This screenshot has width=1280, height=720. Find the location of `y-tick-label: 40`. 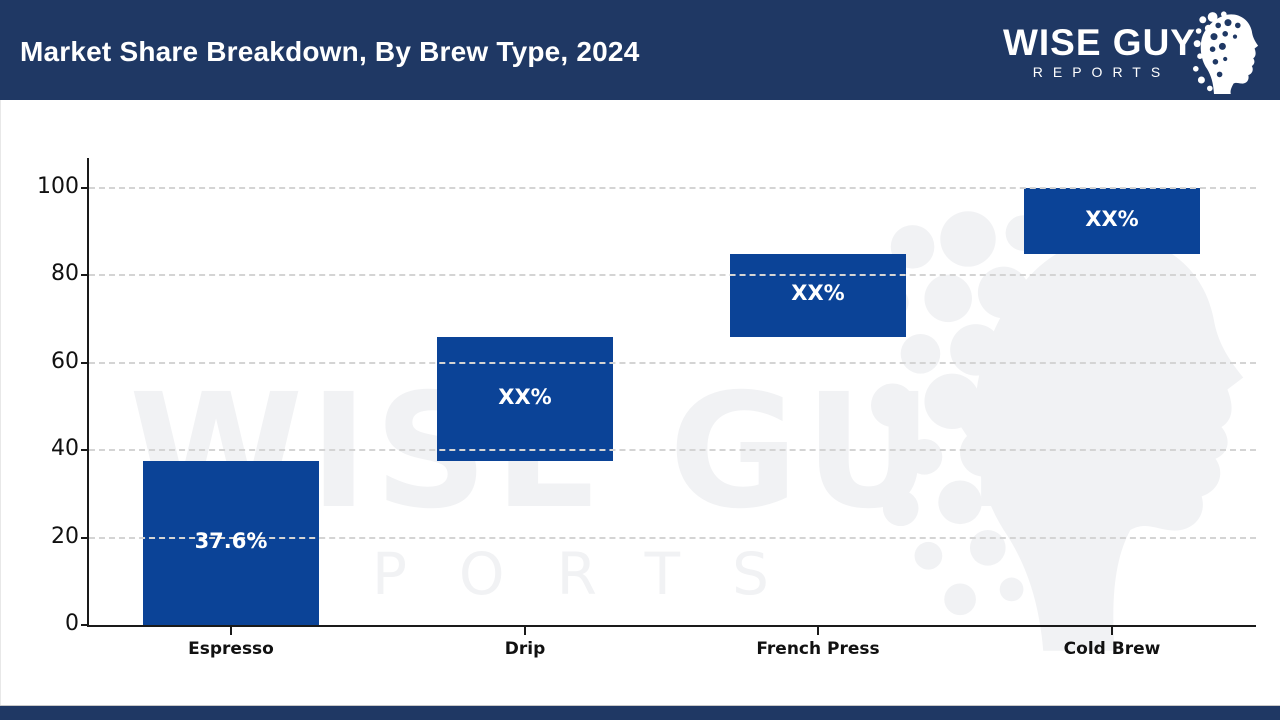

y-tick-label: 40 is located at coordinates (65, 449).